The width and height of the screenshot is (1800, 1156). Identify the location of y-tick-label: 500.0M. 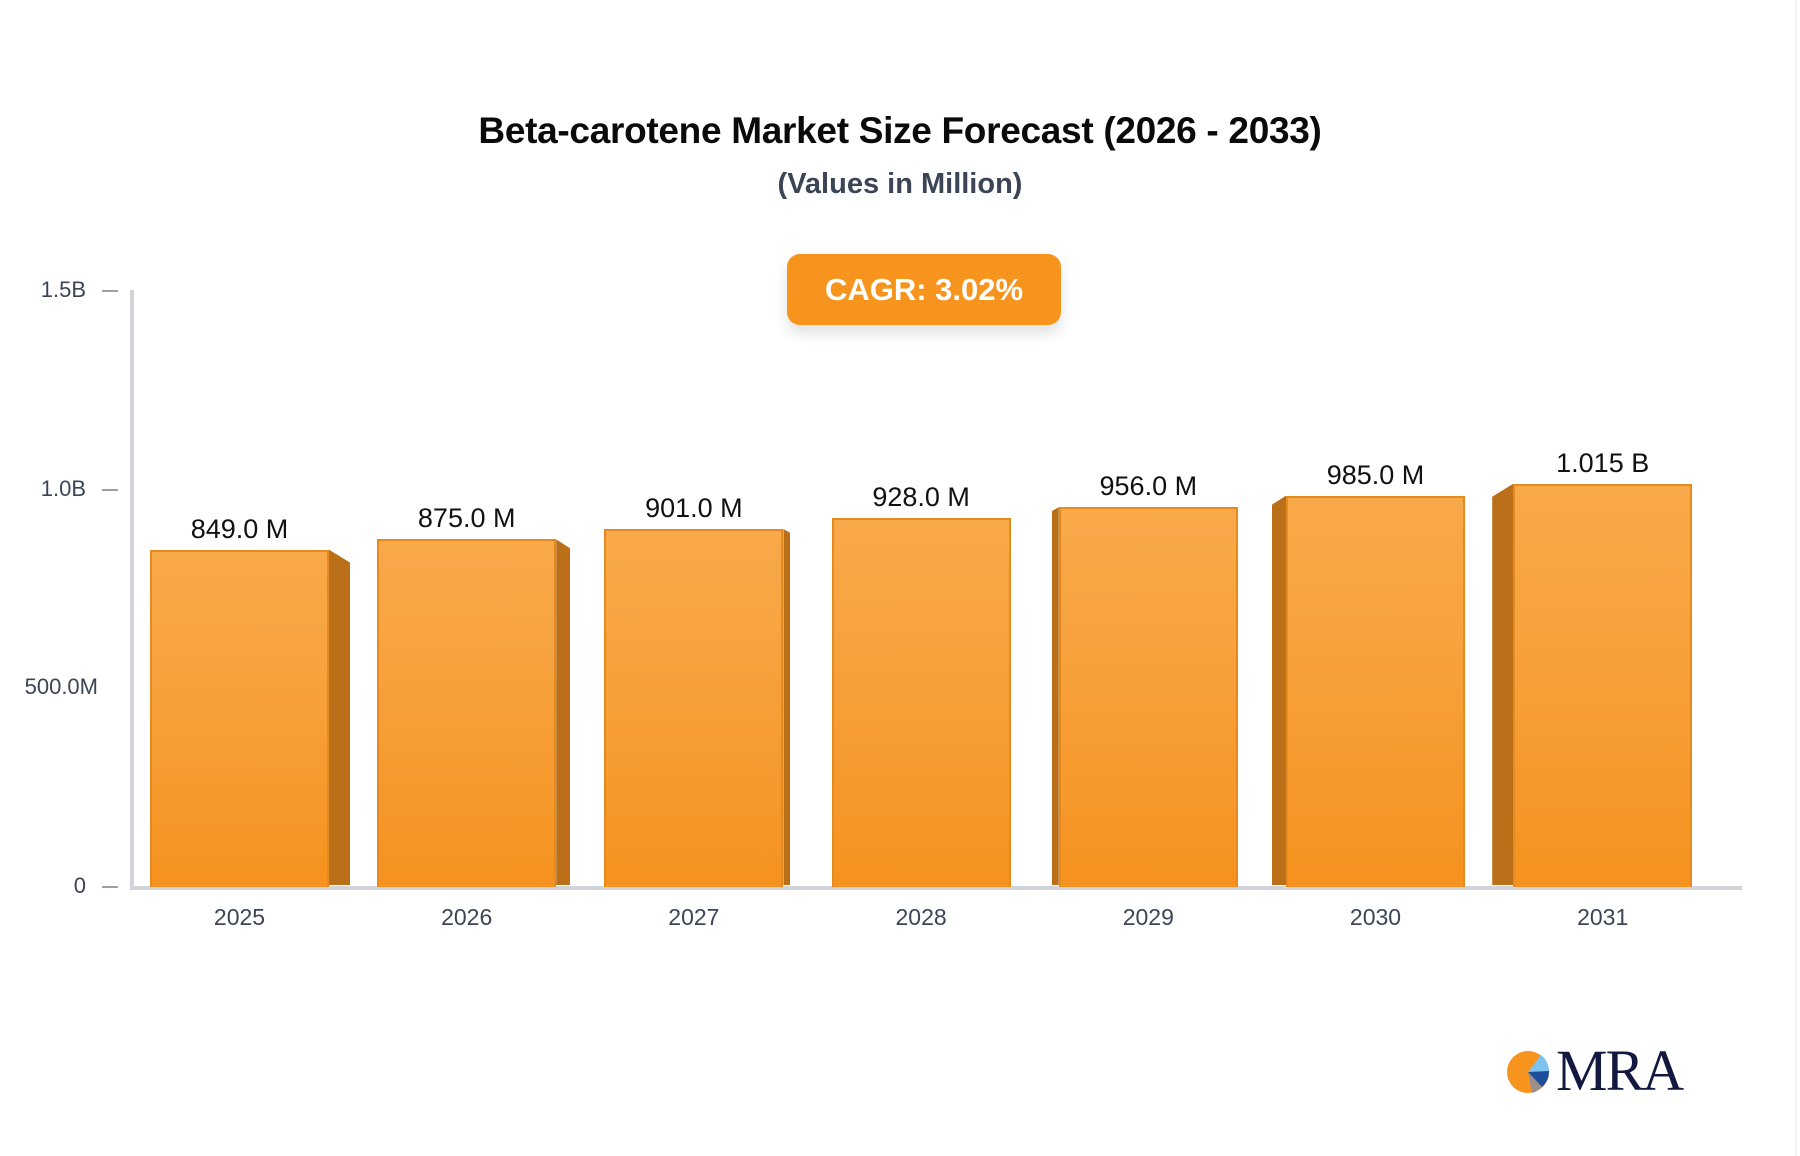
(61, 687).